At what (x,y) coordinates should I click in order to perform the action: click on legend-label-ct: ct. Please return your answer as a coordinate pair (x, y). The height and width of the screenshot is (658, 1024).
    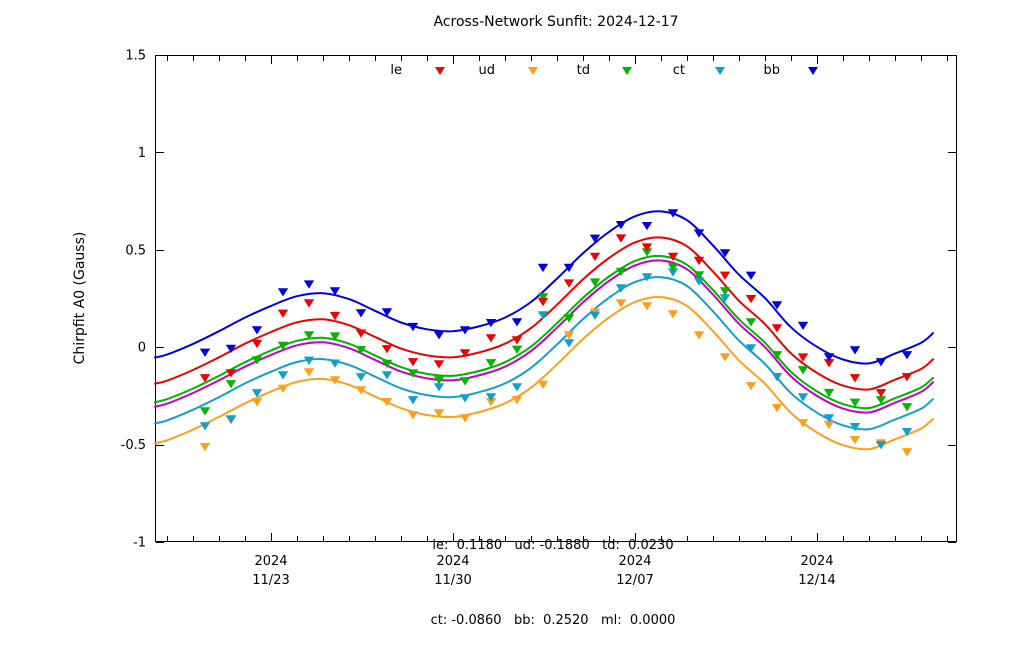
    Looking at the image, I should click on (678, 70).